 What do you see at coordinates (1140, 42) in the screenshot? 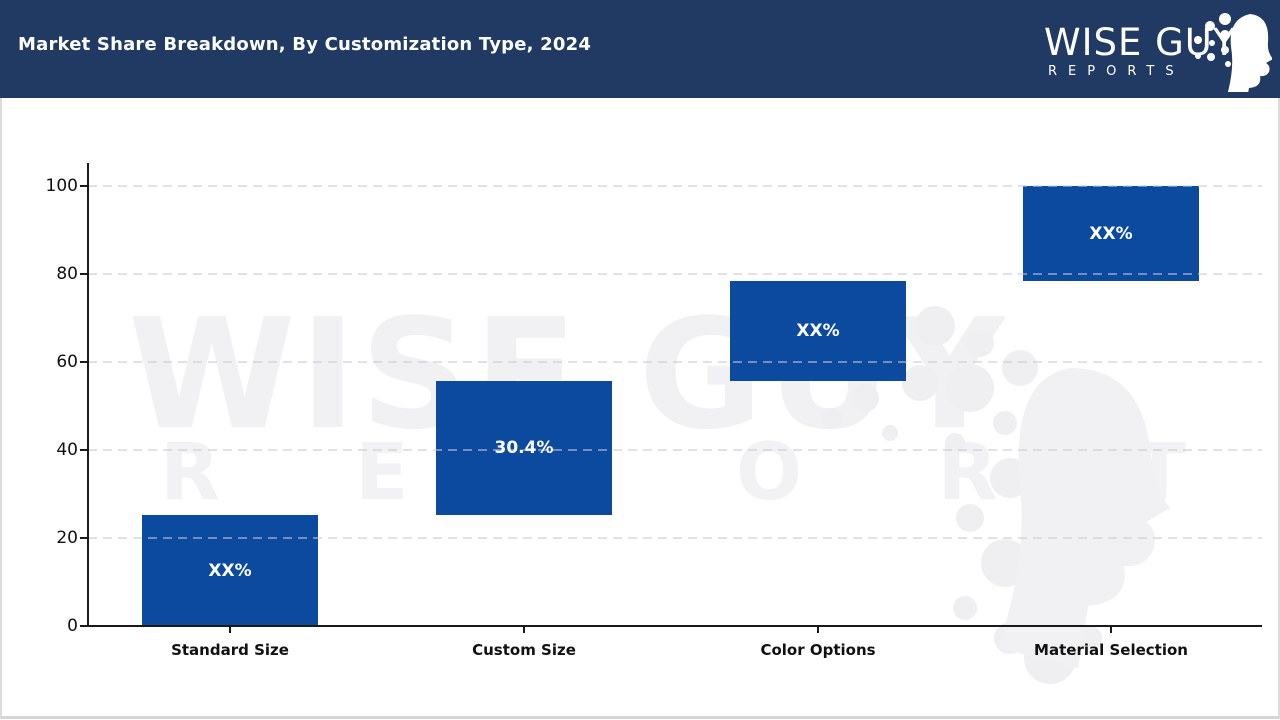
I see `logo-wiseguy-text: WISE GUY` at bounding box center [1140, 42].